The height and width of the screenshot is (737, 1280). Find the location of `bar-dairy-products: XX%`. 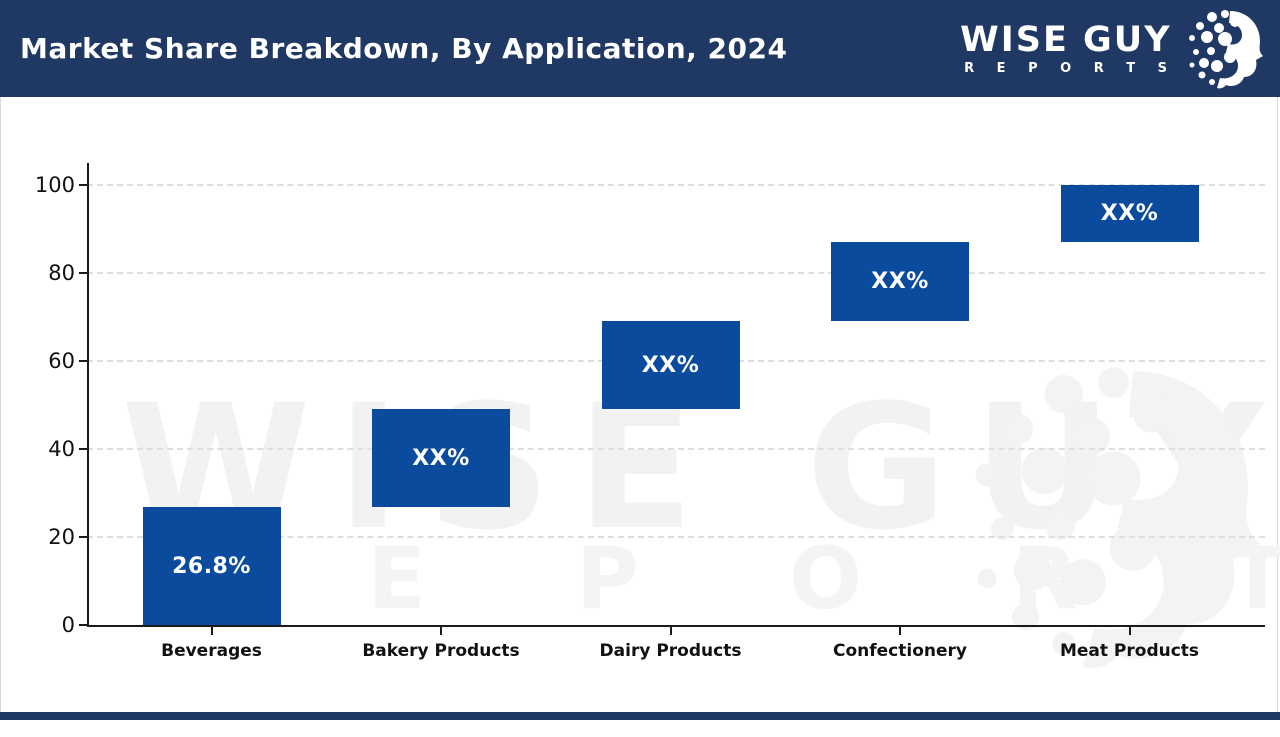

bar-dairy-products: XX% is located at coordinates (670, 365).